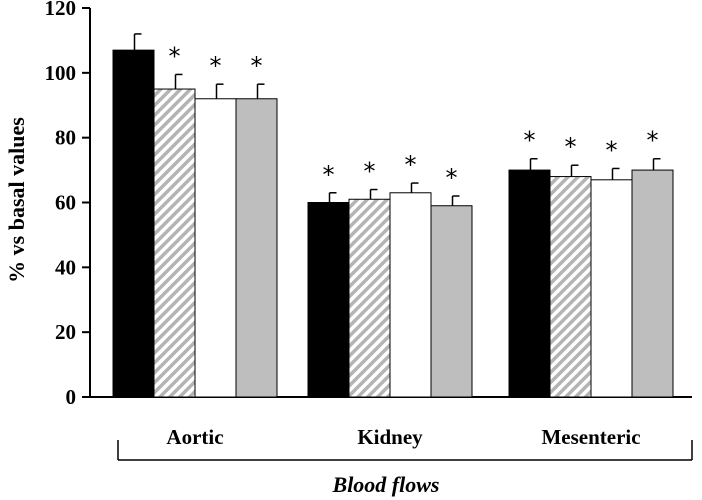  What do you see at coordinates (65, 203) in the screenshot?
I see `y-tick-label: 60` at bounding box center [65, 203].